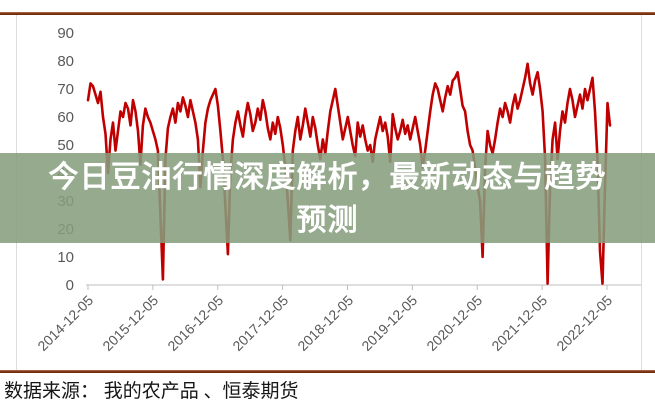  What do you see at coordinates (69, 285) in the screenshot?
I see `y-tick-label: 0` at bounding box center [69, 285].